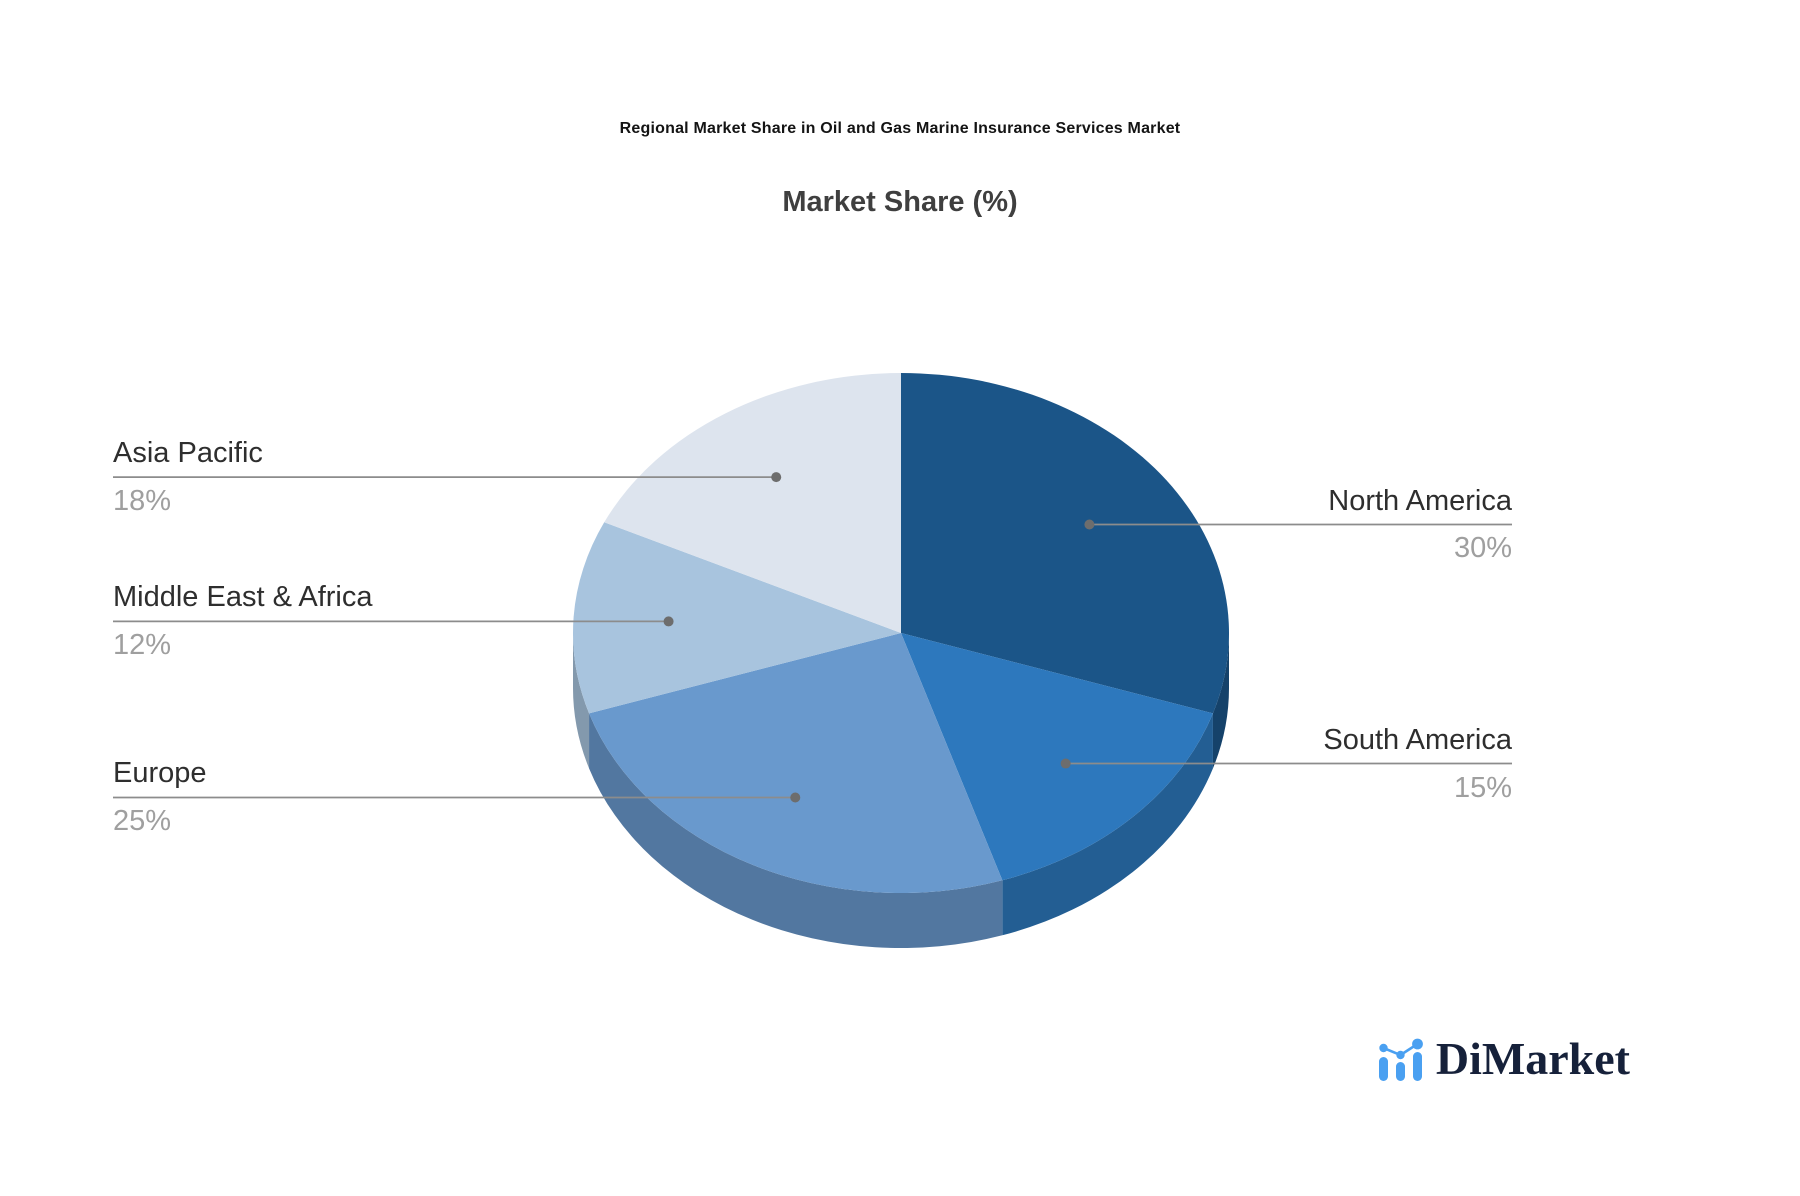  Describe the element at coordinates (142, 645) in the screenshot. I see `slice-value-middle-east-africa: 12%` at that location.